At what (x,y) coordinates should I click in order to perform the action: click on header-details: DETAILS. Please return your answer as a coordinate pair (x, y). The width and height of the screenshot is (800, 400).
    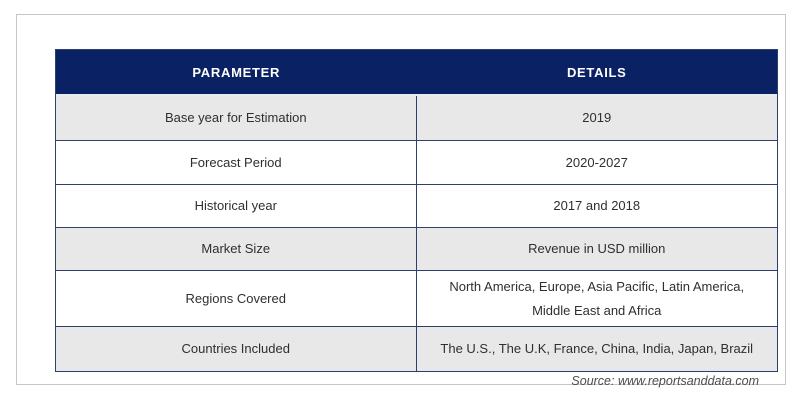
    Looking at the image, I should click on (596, 72).